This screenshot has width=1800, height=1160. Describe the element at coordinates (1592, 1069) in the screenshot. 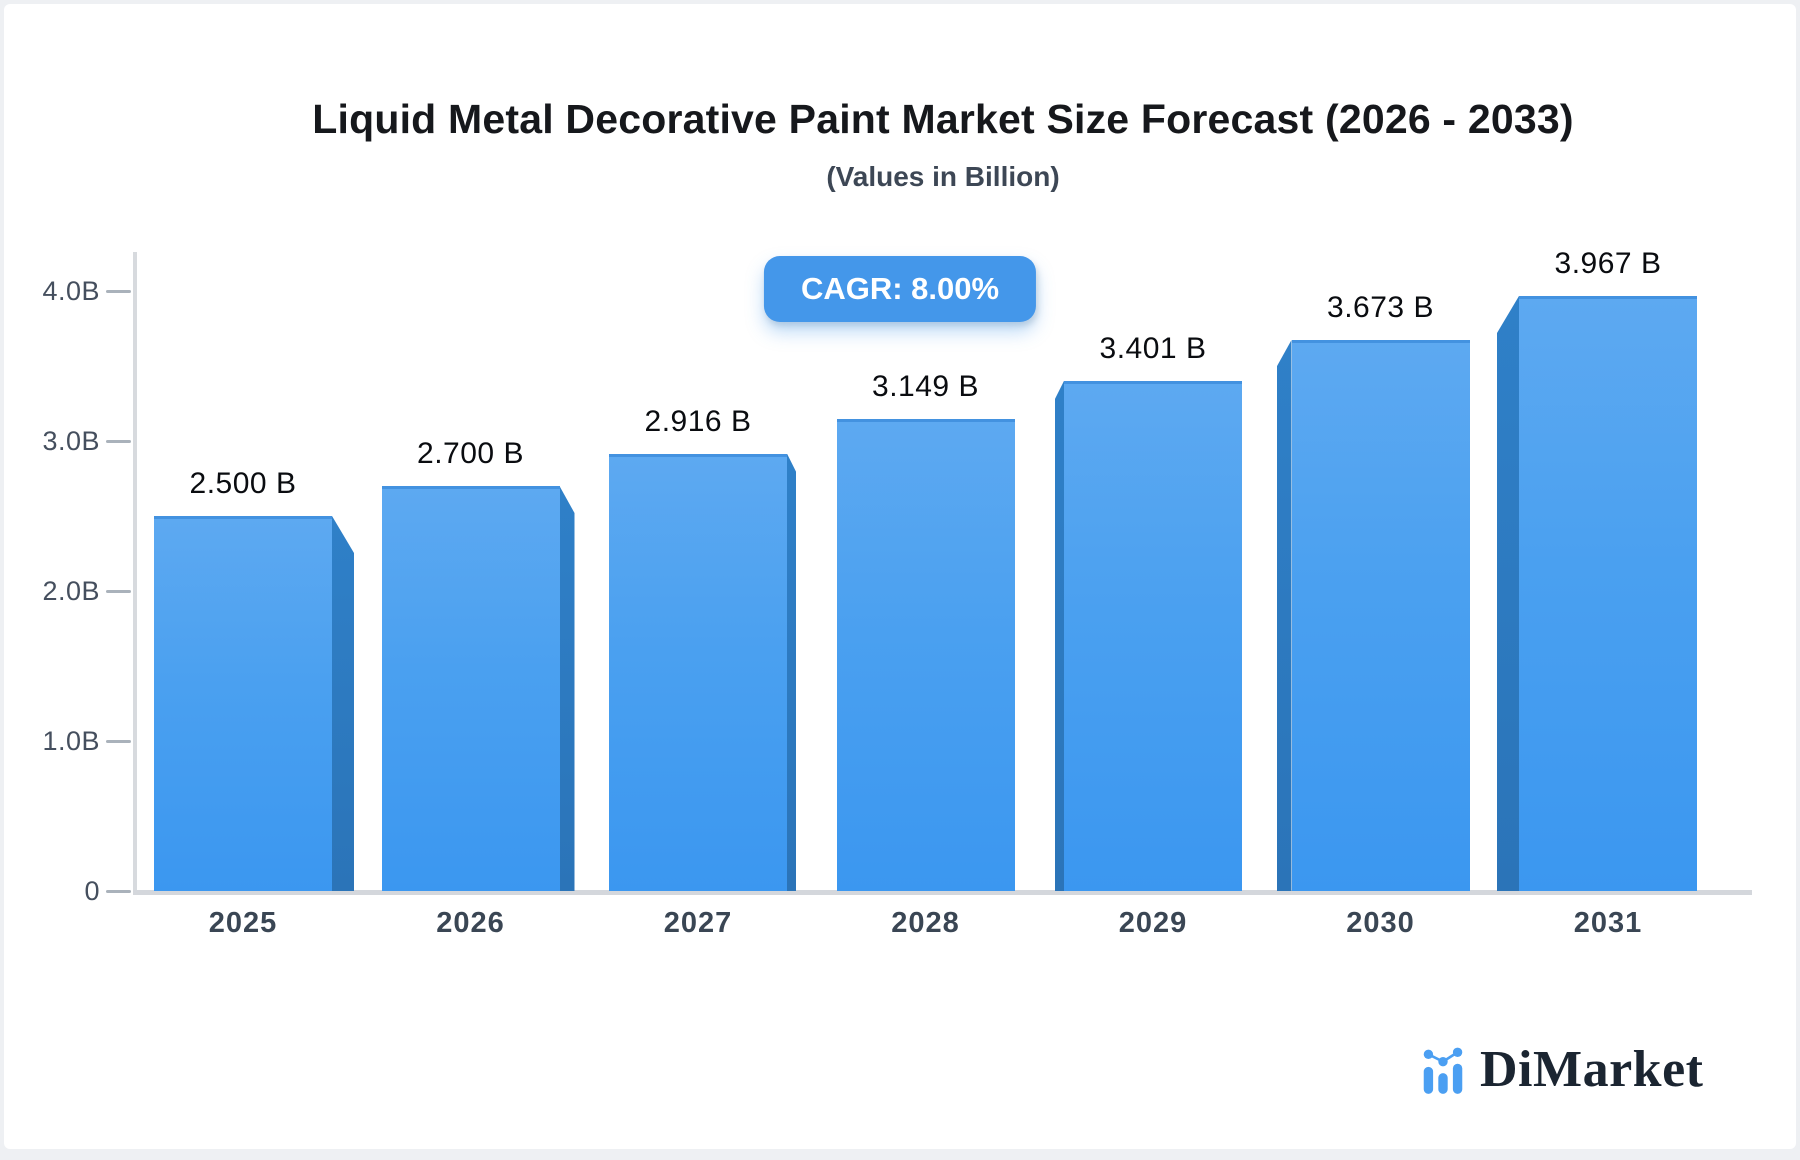

I see `brand-name: DiMarket` at that location.